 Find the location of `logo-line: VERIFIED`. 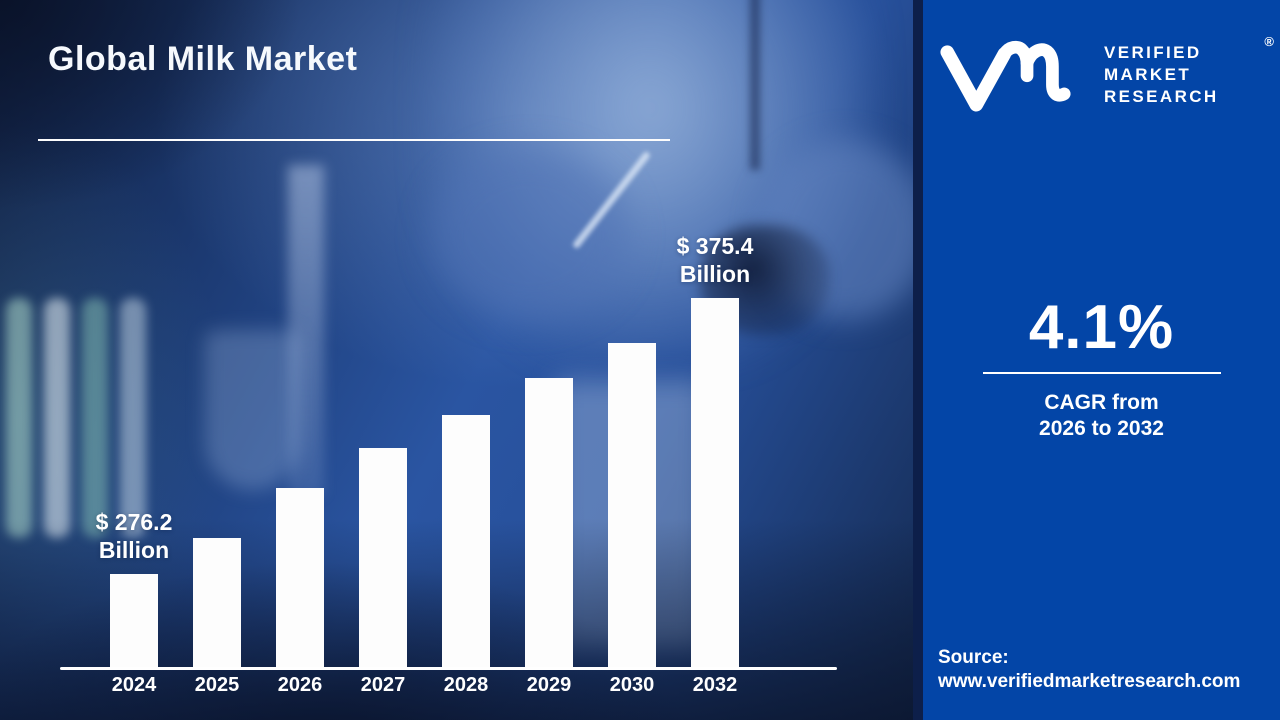

logo-line: VERIFIED is located at coordinates (1153, 52).